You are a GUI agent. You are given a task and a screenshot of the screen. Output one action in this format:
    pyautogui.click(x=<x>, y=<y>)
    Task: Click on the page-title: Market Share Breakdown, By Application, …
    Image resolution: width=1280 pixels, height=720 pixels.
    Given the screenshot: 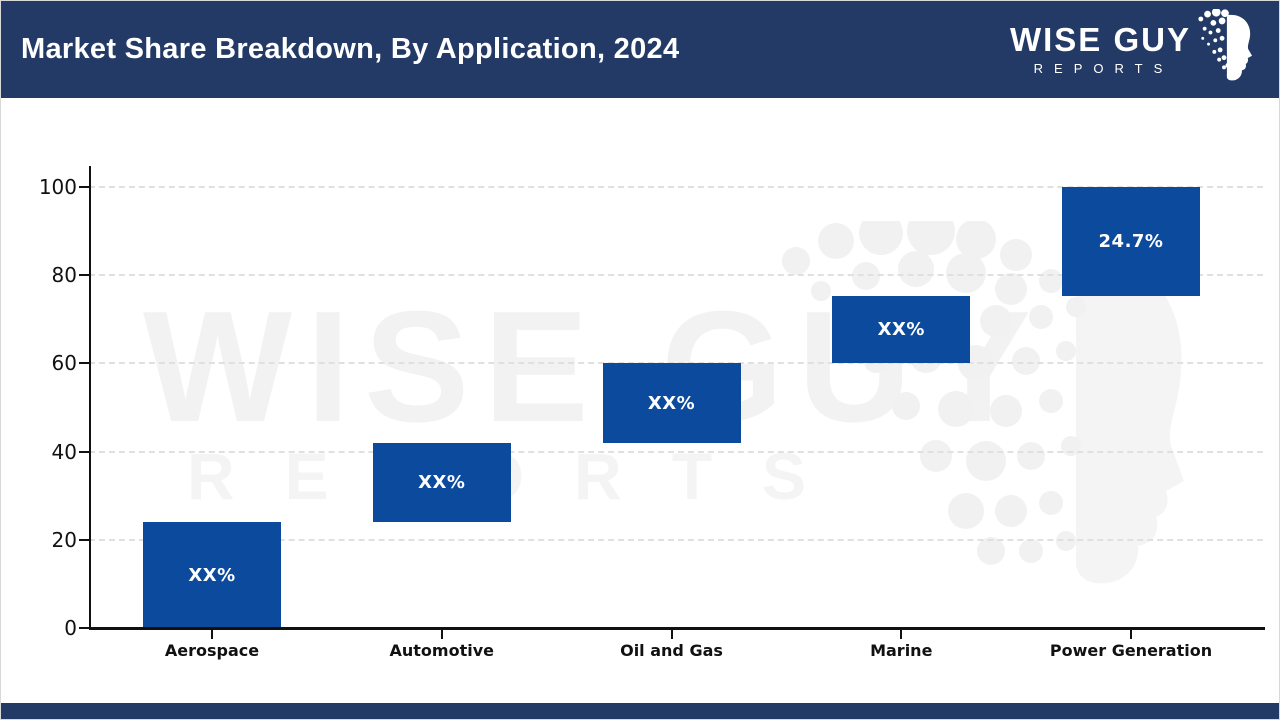 What is the action you would take?
    pyautogui.click(x=350, y=49)
    